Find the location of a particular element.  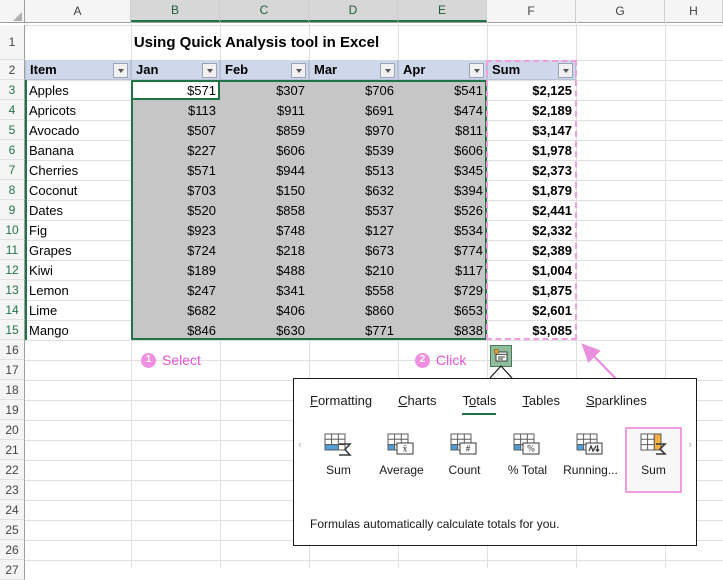

row-header-13: 13 is located at coordinates (12, 290).